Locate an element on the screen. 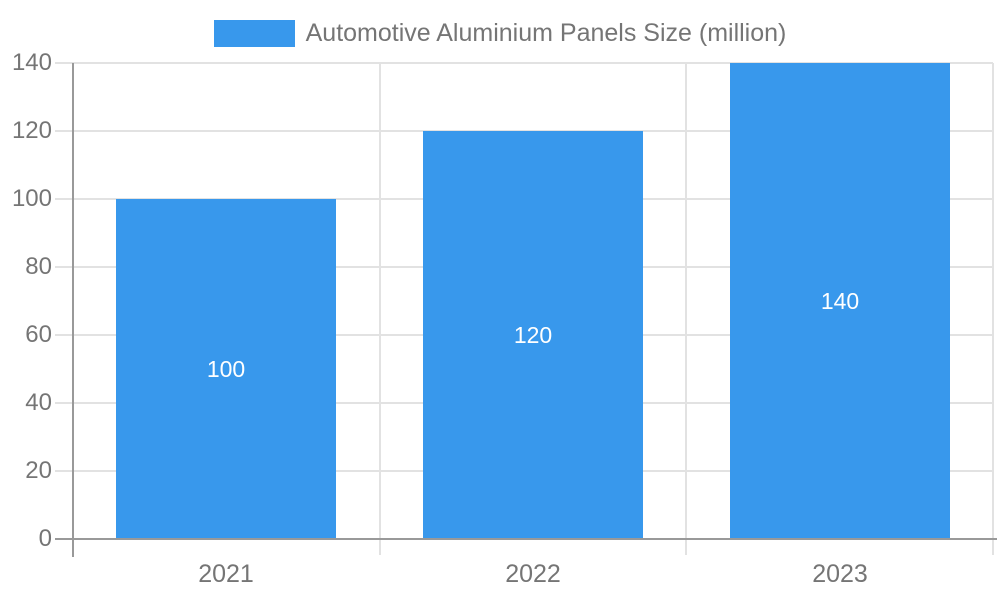 This screenshot has height=600, width=1000. y-axis-line is located at coordinates (73, 310).